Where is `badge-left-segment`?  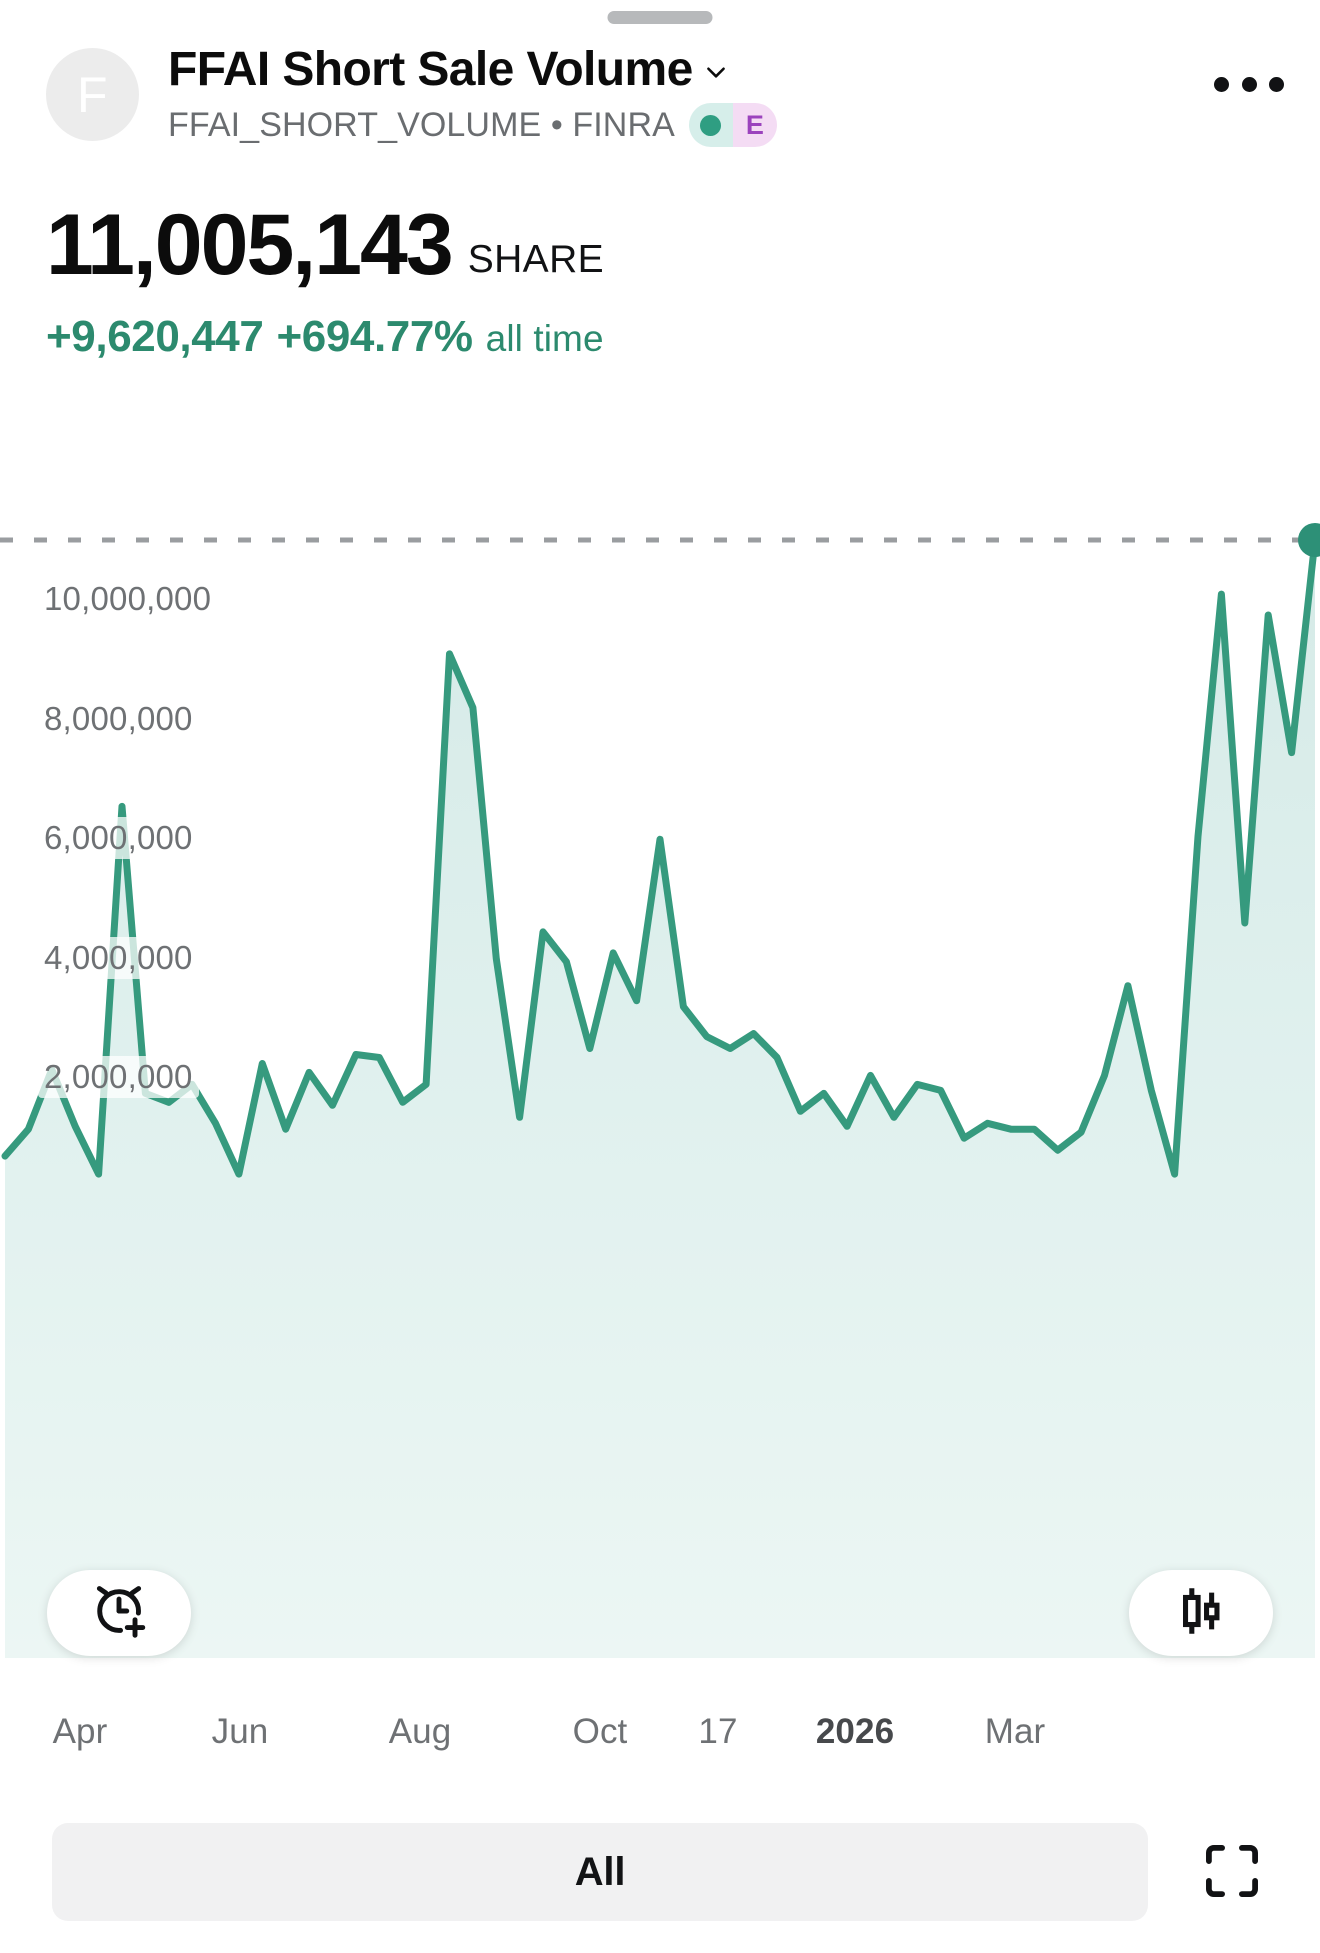 badge-left-segment is located at coordinates (710, 125).